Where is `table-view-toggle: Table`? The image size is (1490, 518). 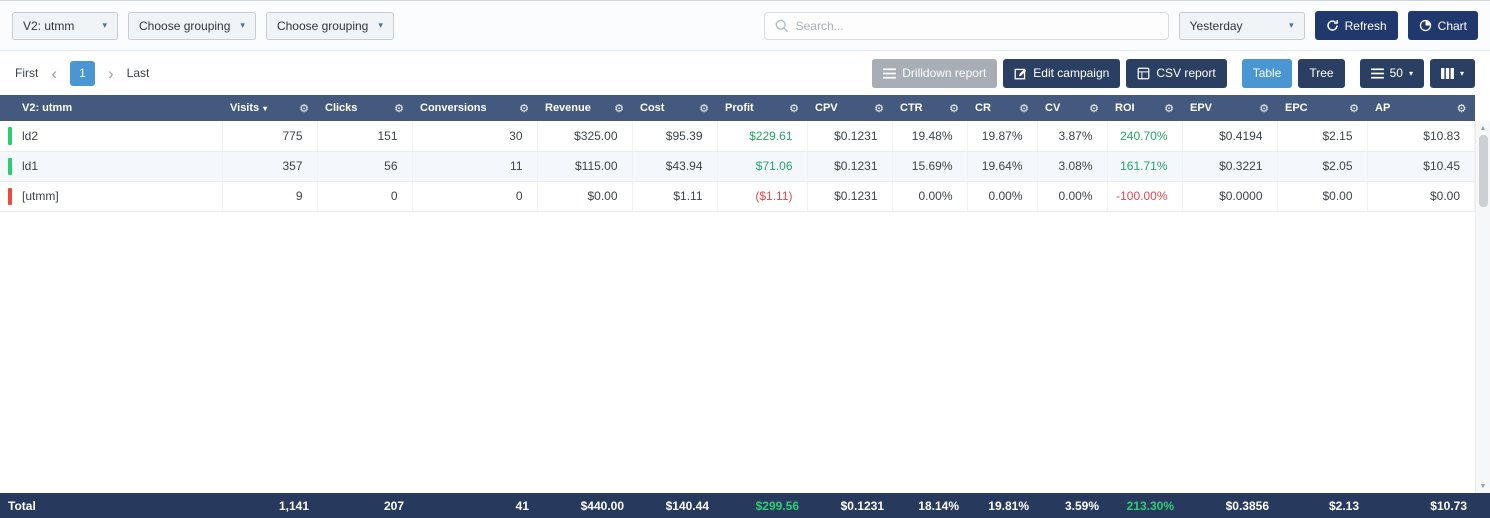
table-view-toggle: Table is located at coordinates (1267, 73).